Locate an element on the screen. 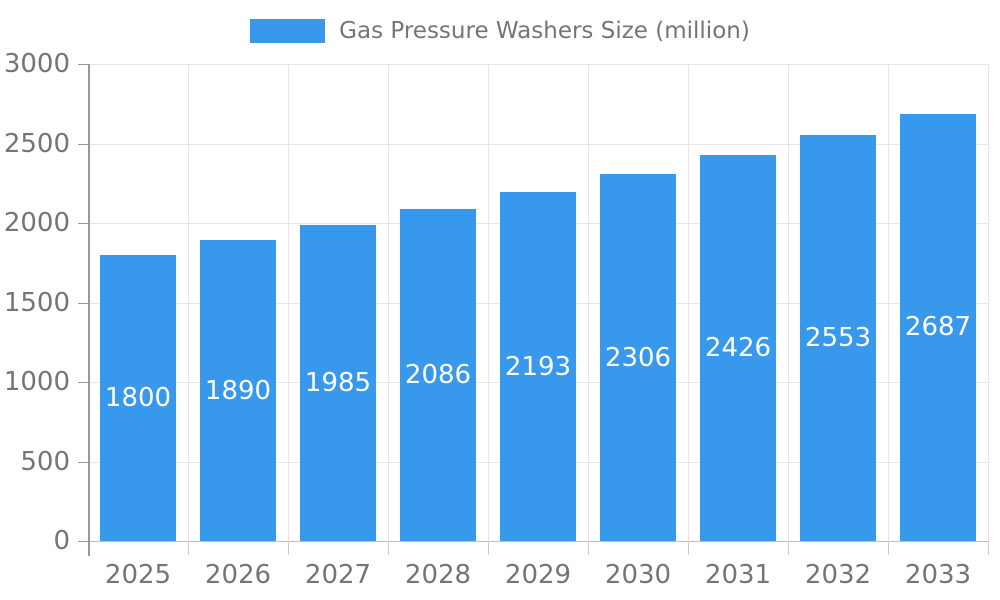 Image resolution: width=1000 pixels, height=600 pixels. legend-label: Gas Pressure Washers Size (million) is located at coordinates (544, 31).